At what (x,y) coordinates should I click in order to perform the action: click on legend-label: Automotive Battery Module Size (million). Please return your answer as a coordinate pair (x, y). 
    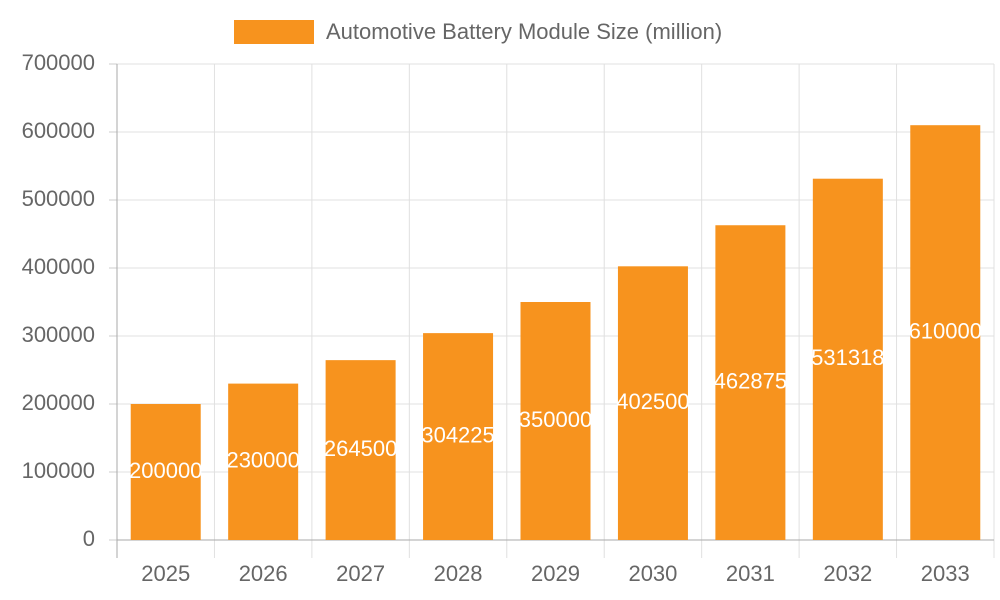
    Looking at the image, I should click on (524, 31).